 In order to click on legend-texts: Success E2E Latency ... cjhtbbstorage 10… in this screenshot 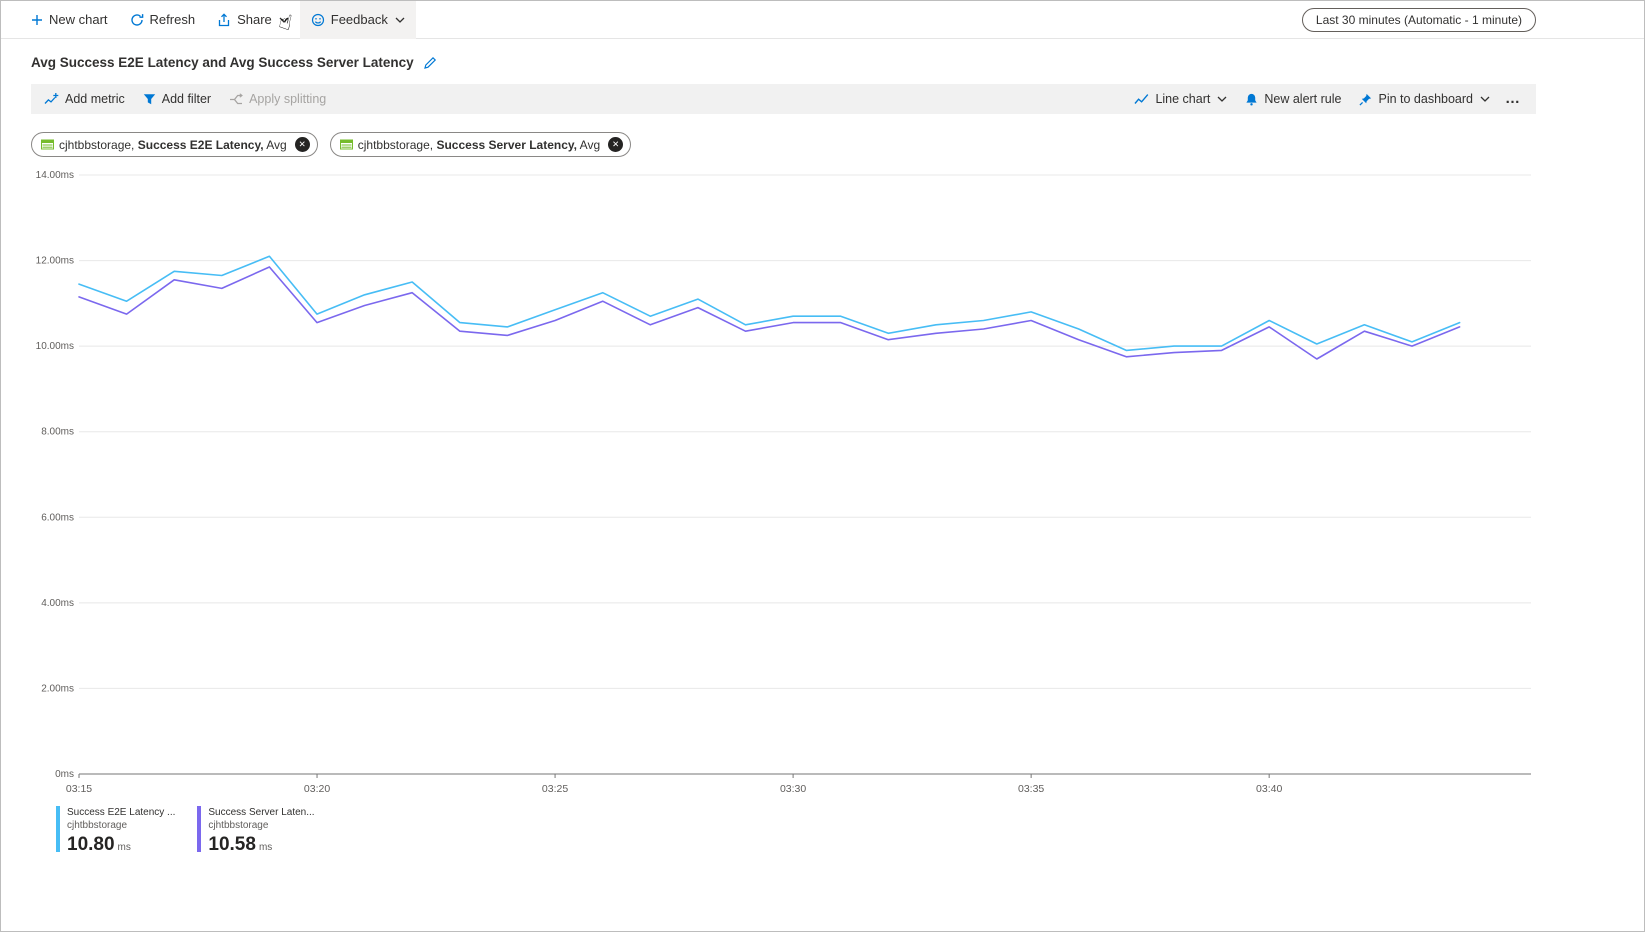, I will do `click(121, 832)`.